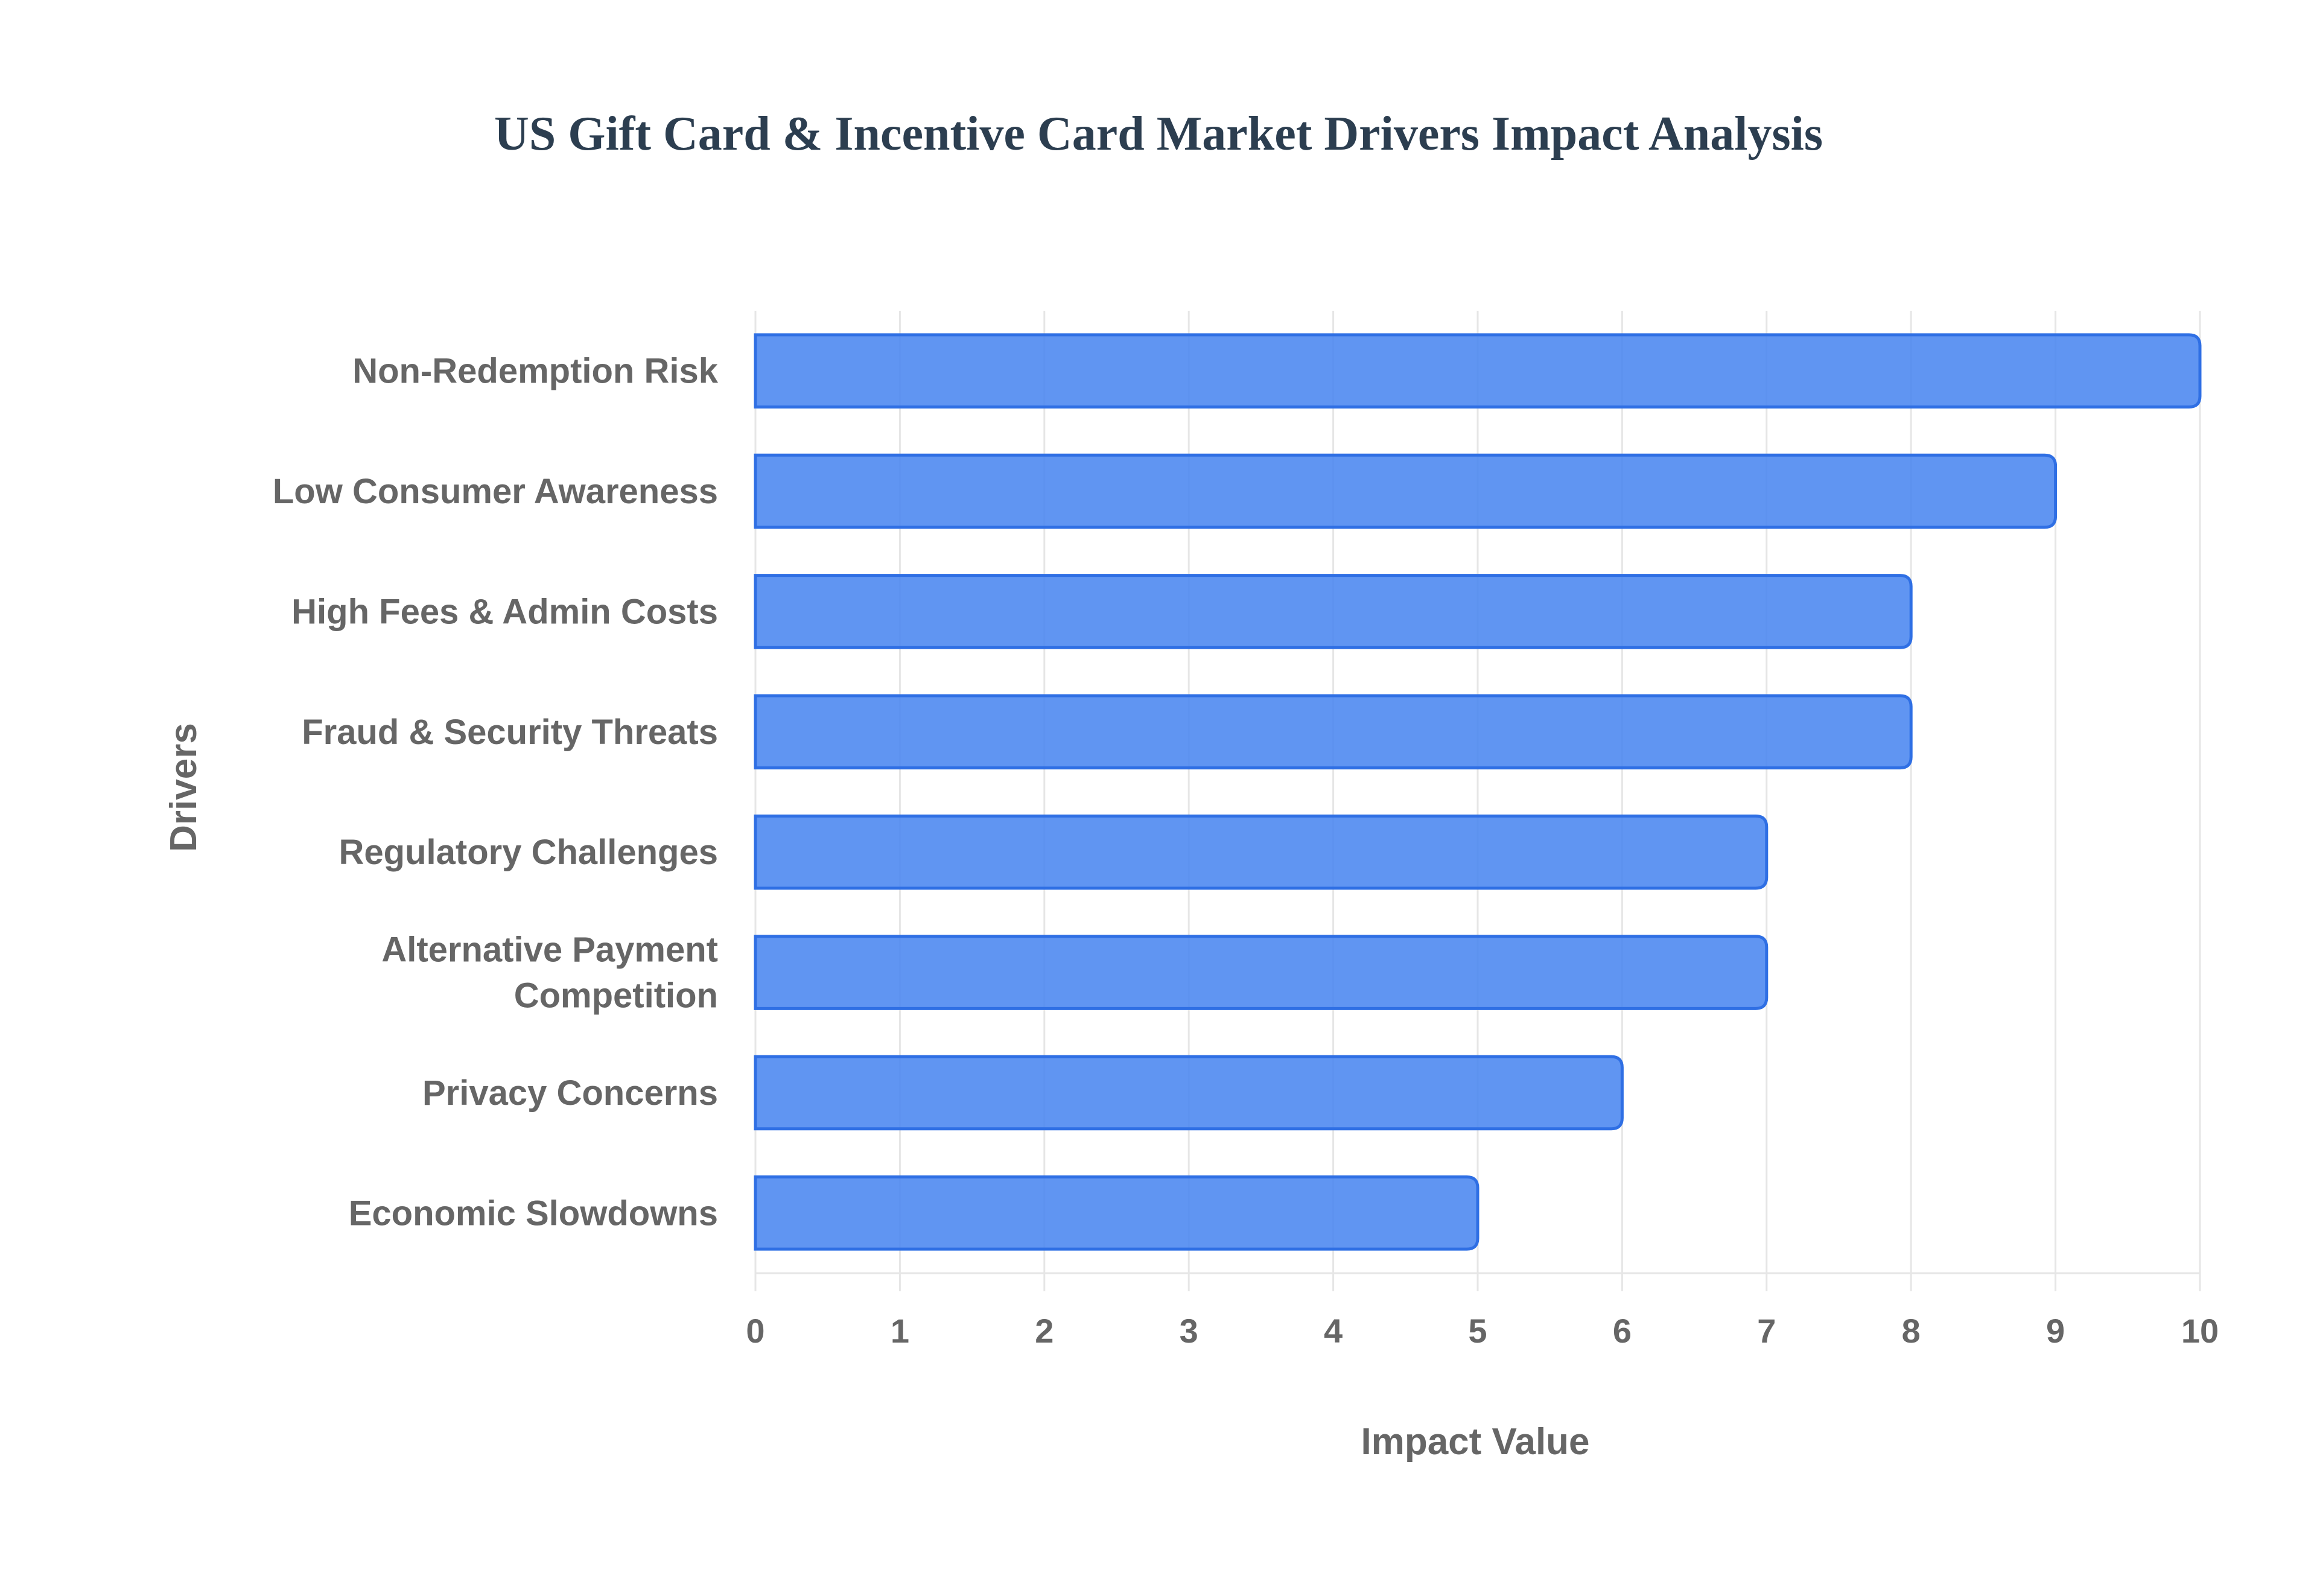 The image size is (2317, 1596). Describe the element at coordinates (900, 1331) in the screenshot. I see `x-tick-label: 1` at that location.